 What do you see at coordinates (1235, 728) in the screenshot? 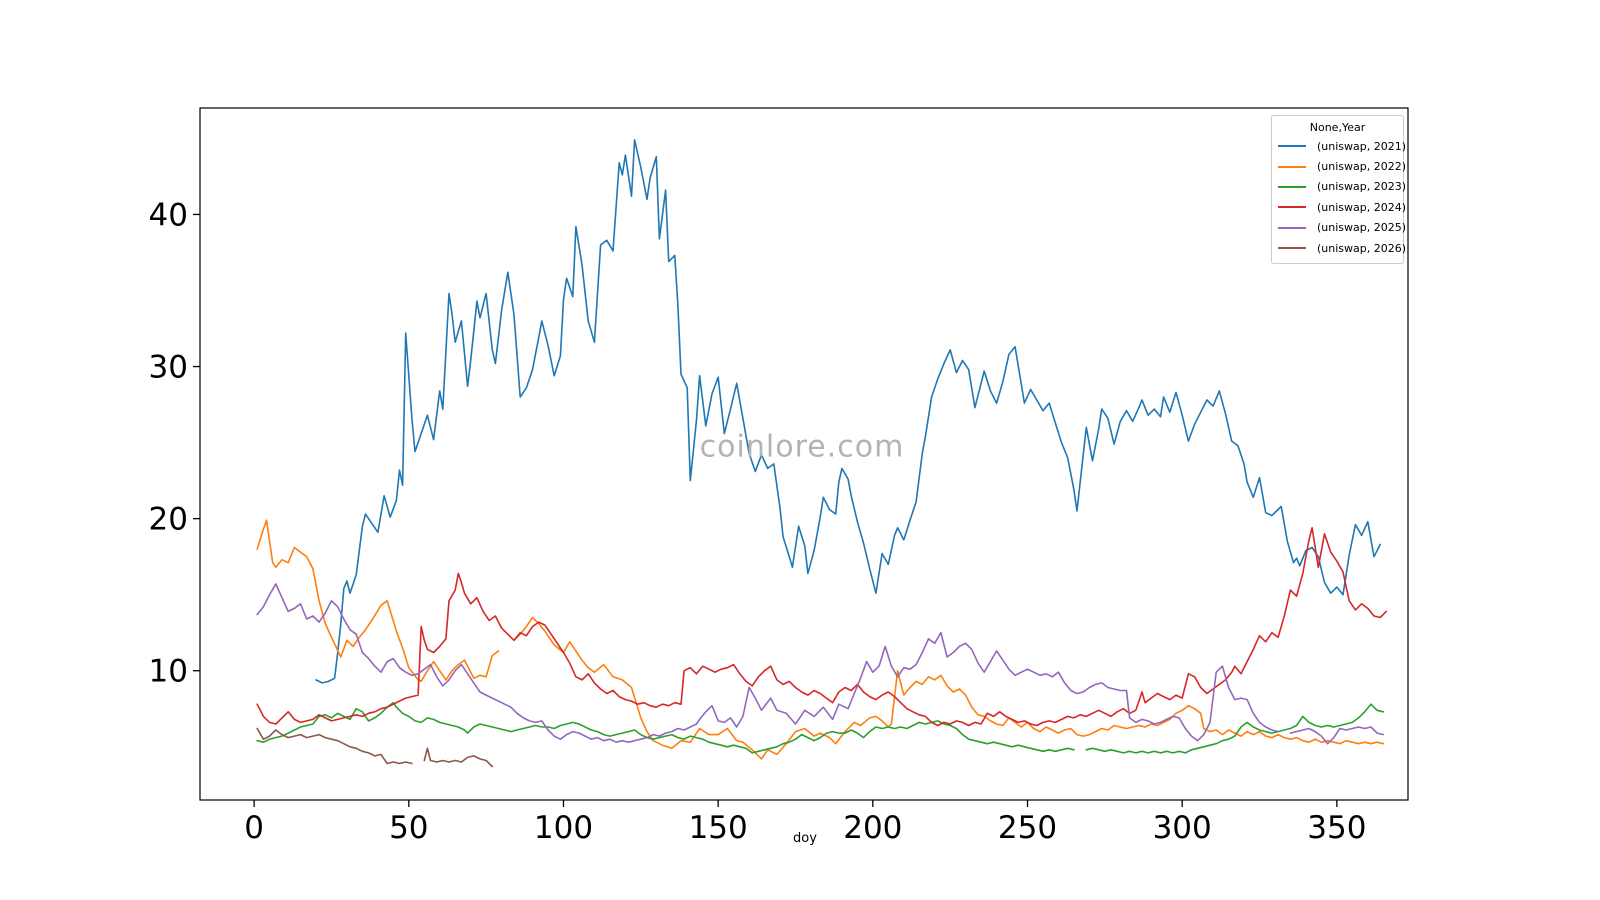
I see `series-line-uniswap-2023` at bounding box center [1235, 728].